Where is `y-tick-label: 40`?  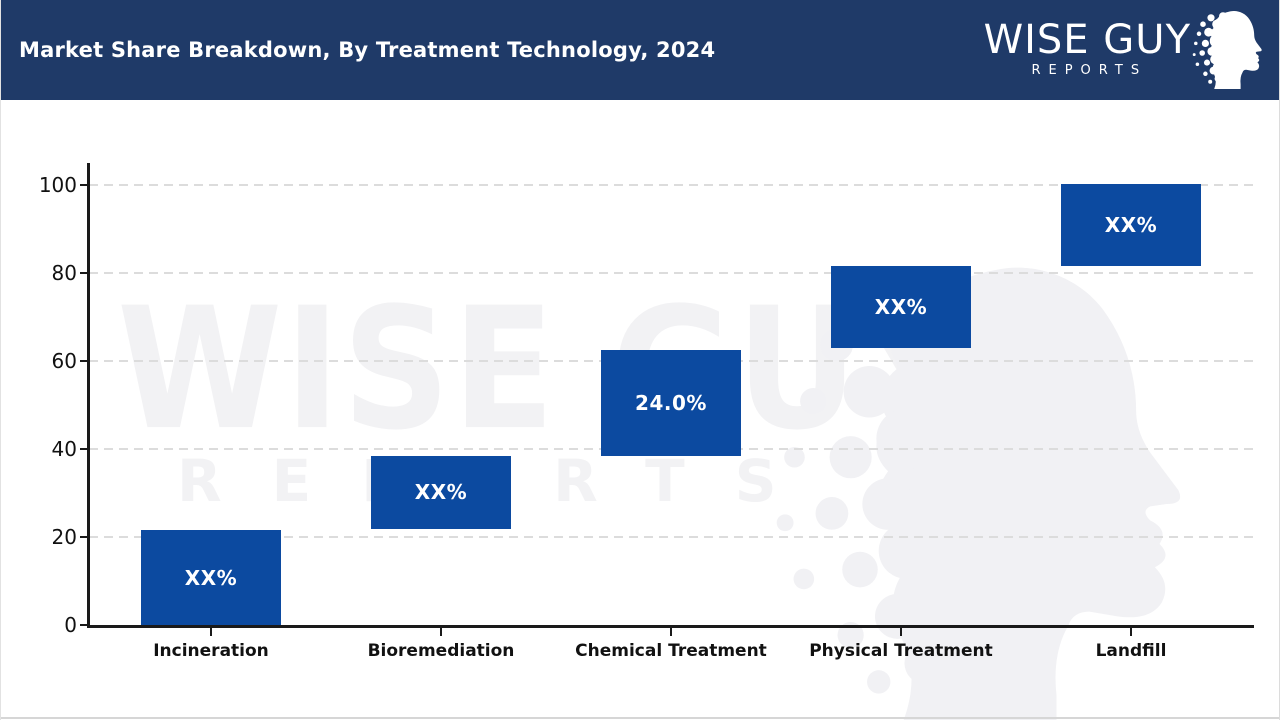 y-tick-label: 40 is located at coordinates (64, 449).